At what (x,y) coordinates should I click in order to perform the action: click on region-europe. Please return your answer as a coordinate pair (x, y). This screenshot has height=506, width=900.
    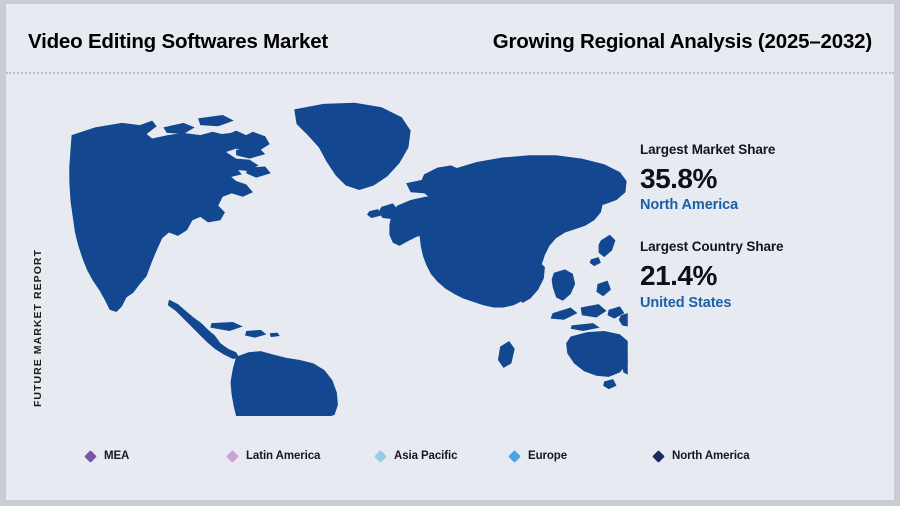
    Looking at the image, I should click on (429, 220).